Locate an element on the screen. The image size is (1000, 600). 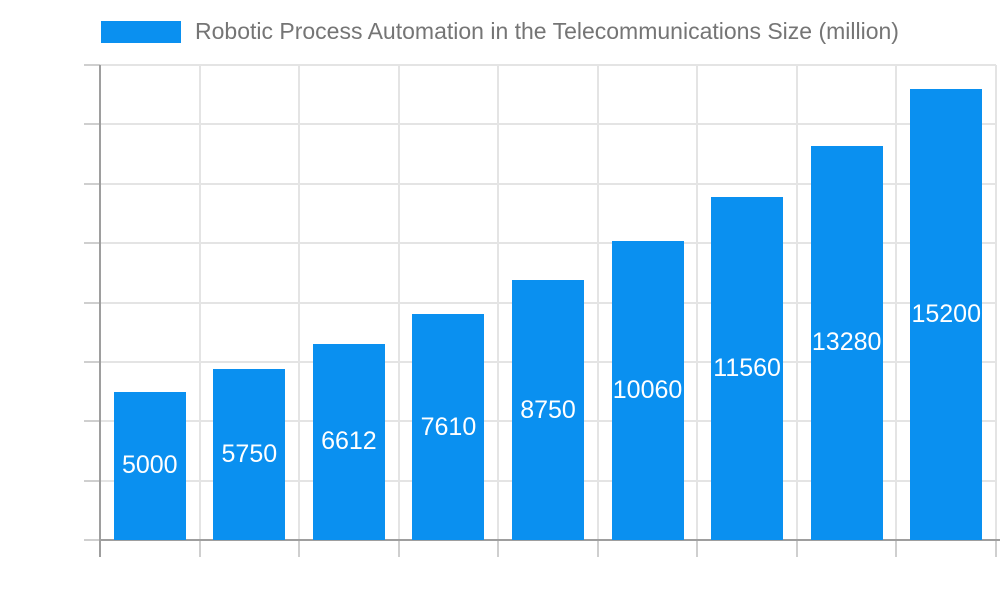
bar: 6612 is located at coordinates (348, 441).